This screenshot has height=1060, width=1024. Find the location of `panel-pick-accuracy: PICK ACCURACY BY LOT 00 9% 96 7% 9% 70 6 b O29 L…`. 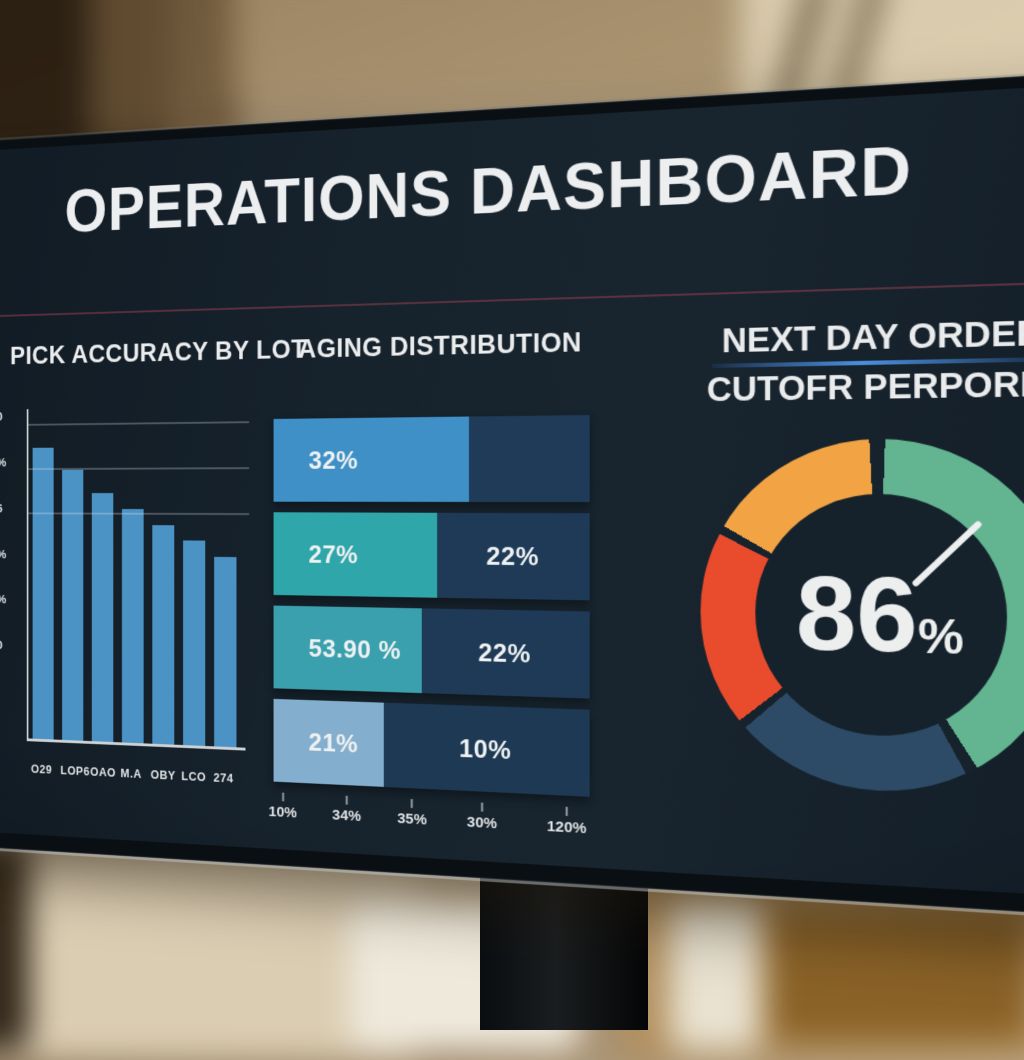

panel-pick-accuracy: PICK ACCURACY BY LOT 00 9% 96 7% 9% 70 6 b O29 L… is located at coordinates (153, 584).